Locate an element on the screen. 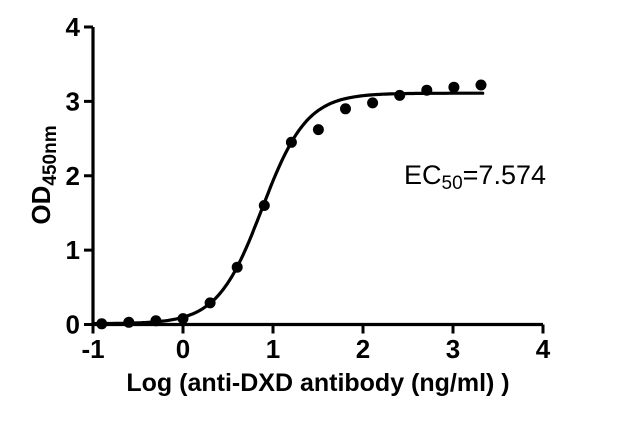  y-tick-label: 2 is located at coordinates (73, 176).